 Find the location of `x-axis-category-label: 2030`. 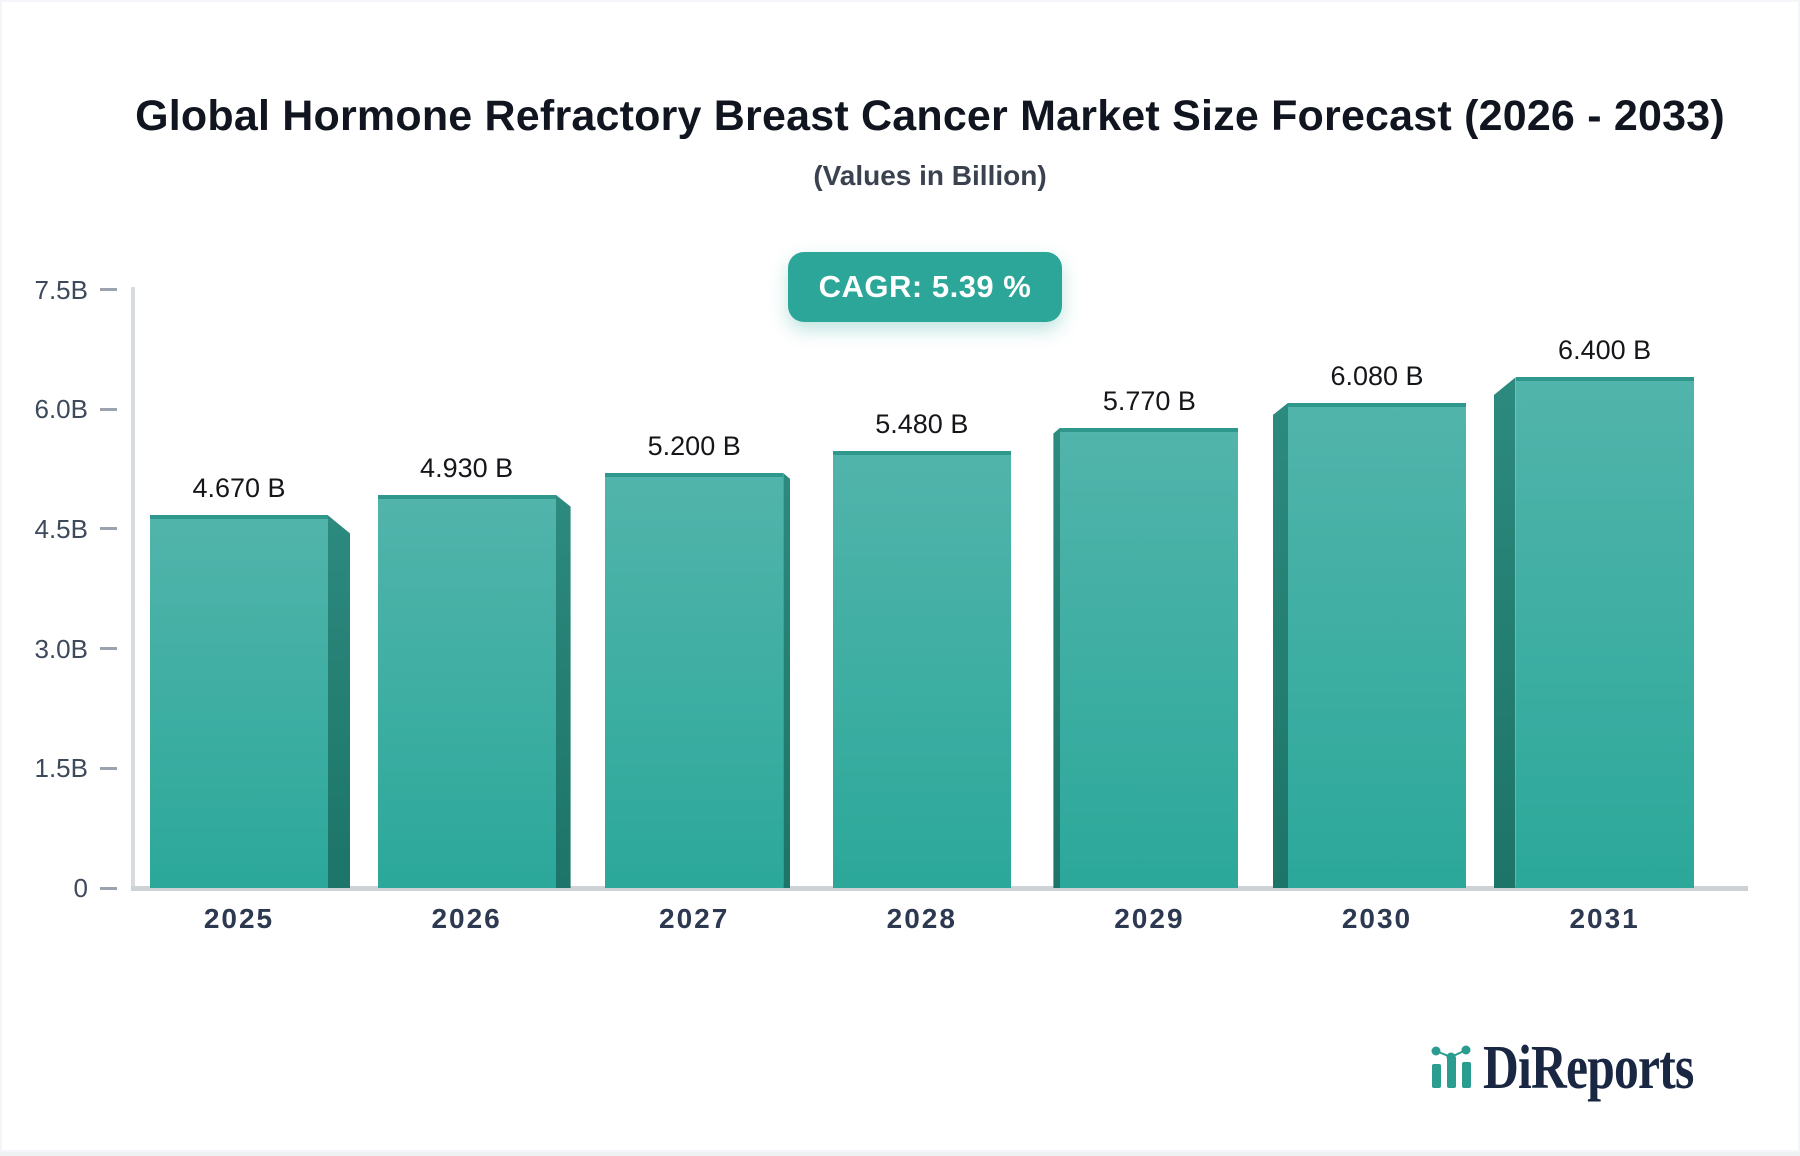

x-axis-category-label: 2030 is located at coordinates (1377, 918).